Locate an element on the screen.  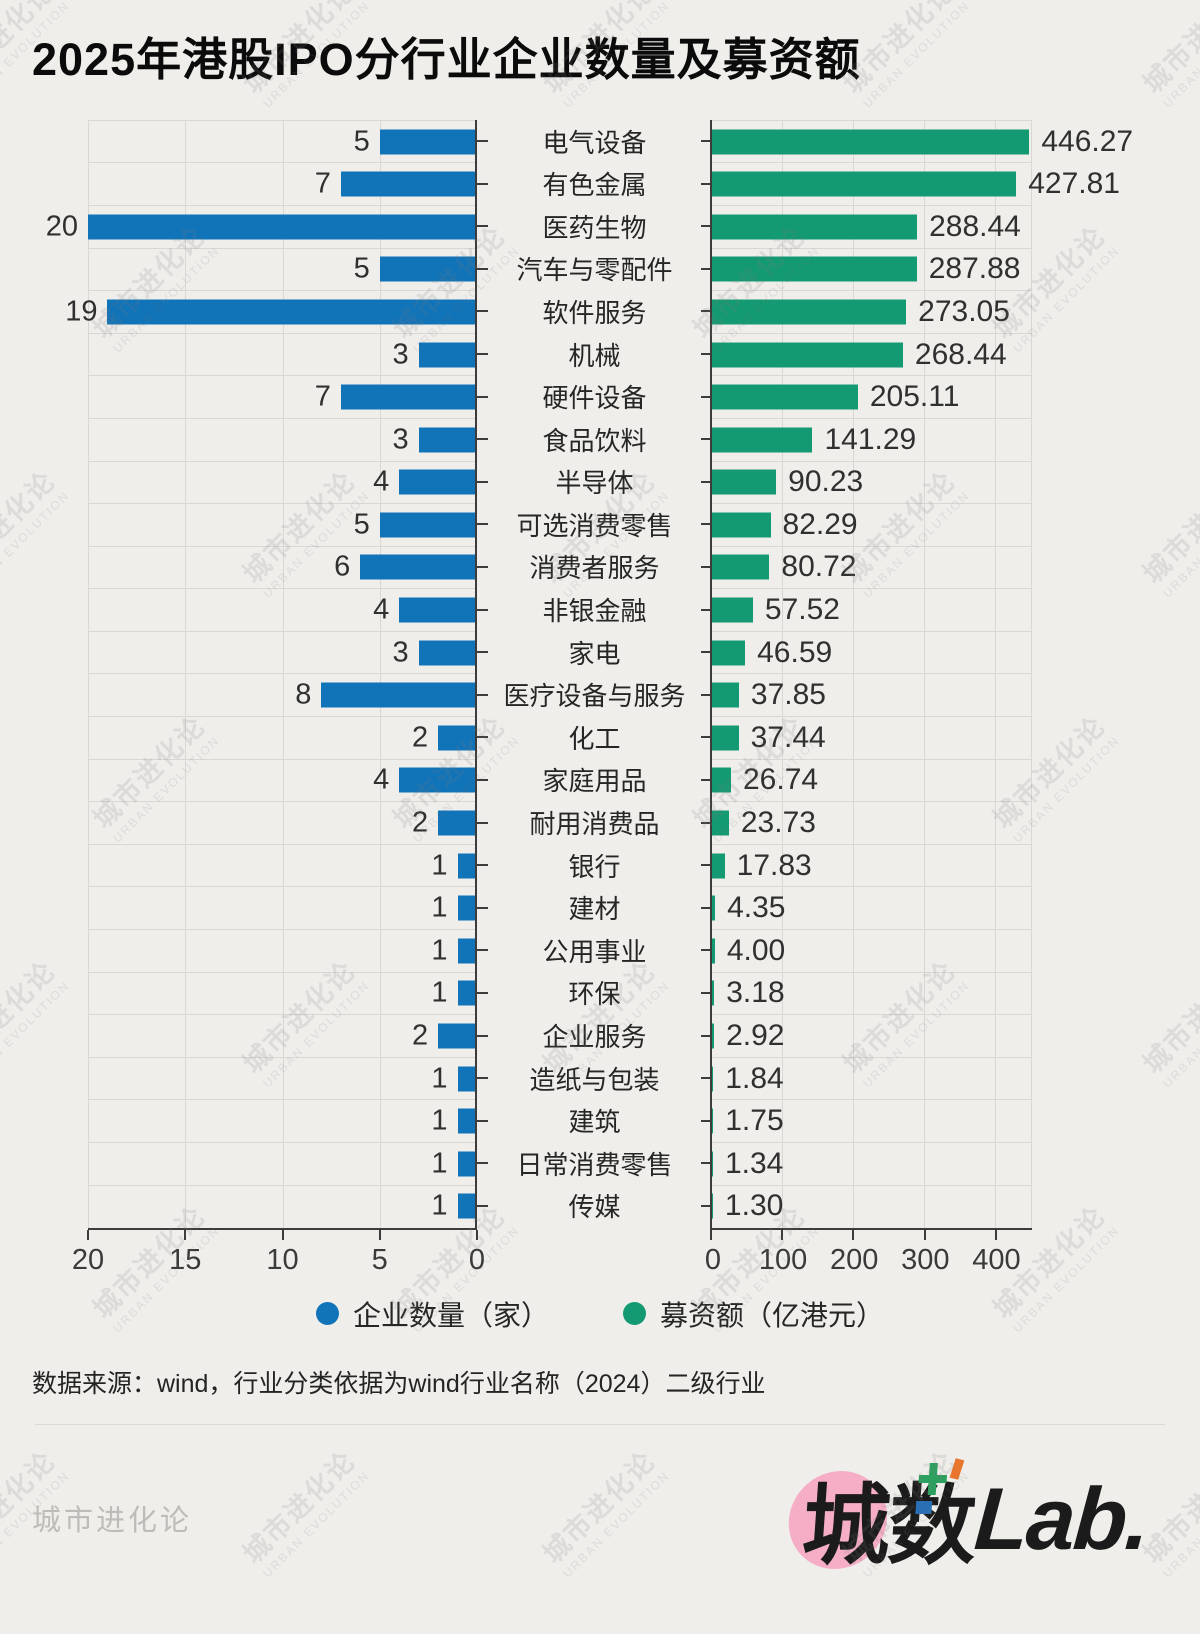
chart-row: 2 耐用消费品 23.73 is located at coordinates (600, 822).